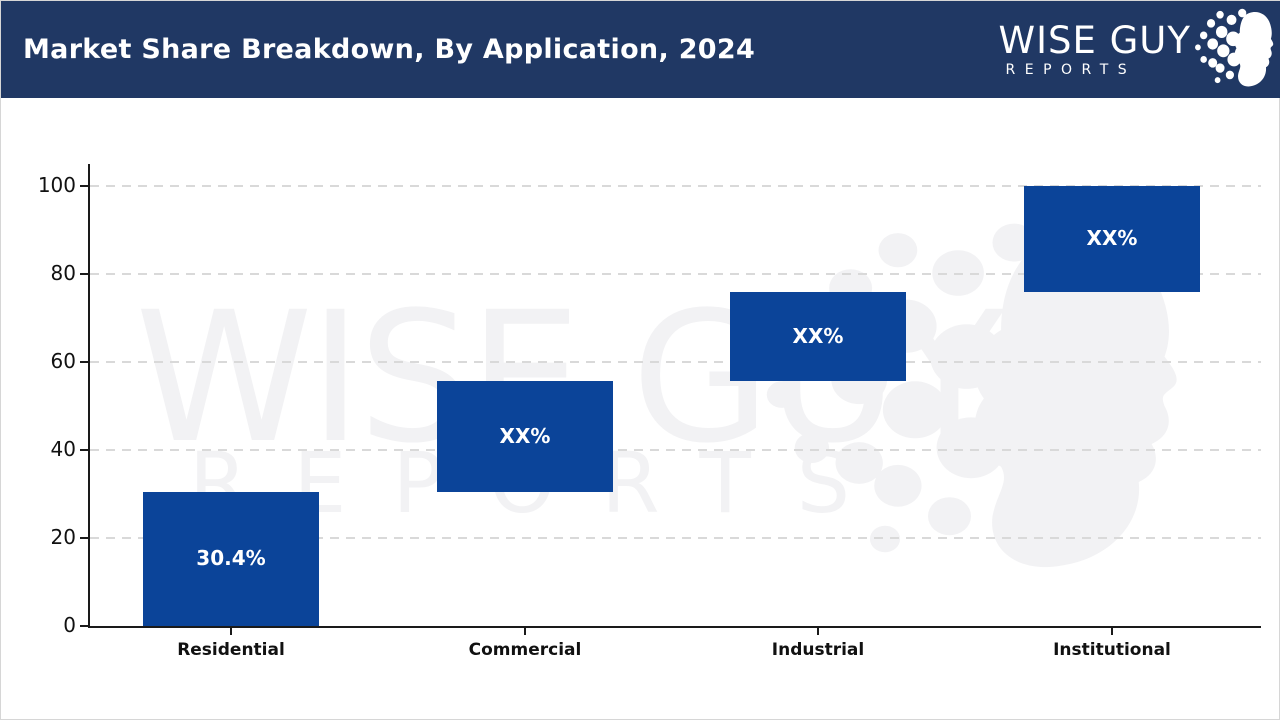 This screenshot has height=720, width=1280. I want to click on wiseguy-logo: WISE GUY REPORTS, so click(1137, 50).